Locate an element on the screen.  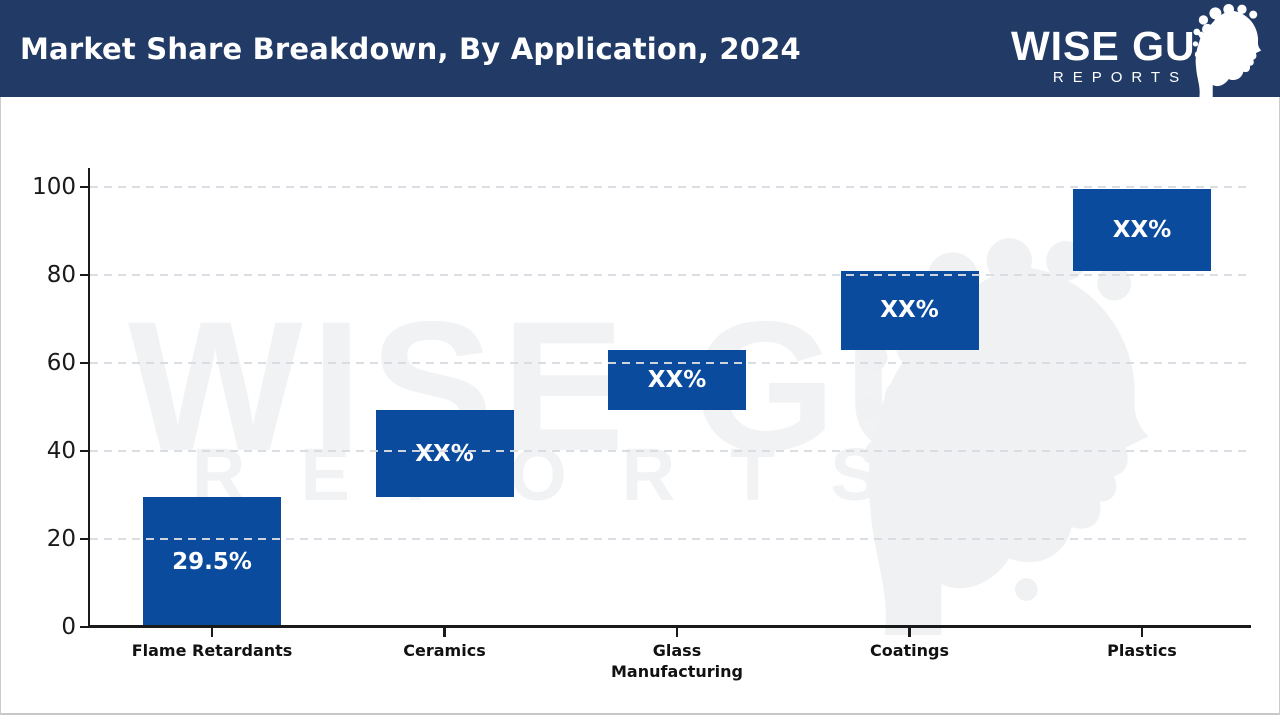
logo-head-icon is located at coordinates (1227, 50).